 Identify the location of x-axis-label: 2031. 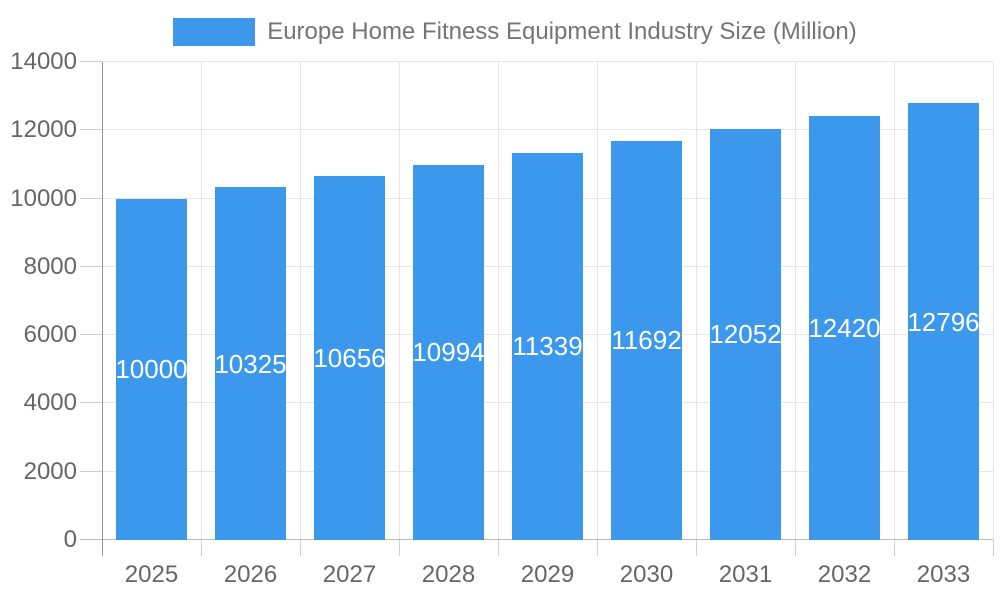
(745, 574).